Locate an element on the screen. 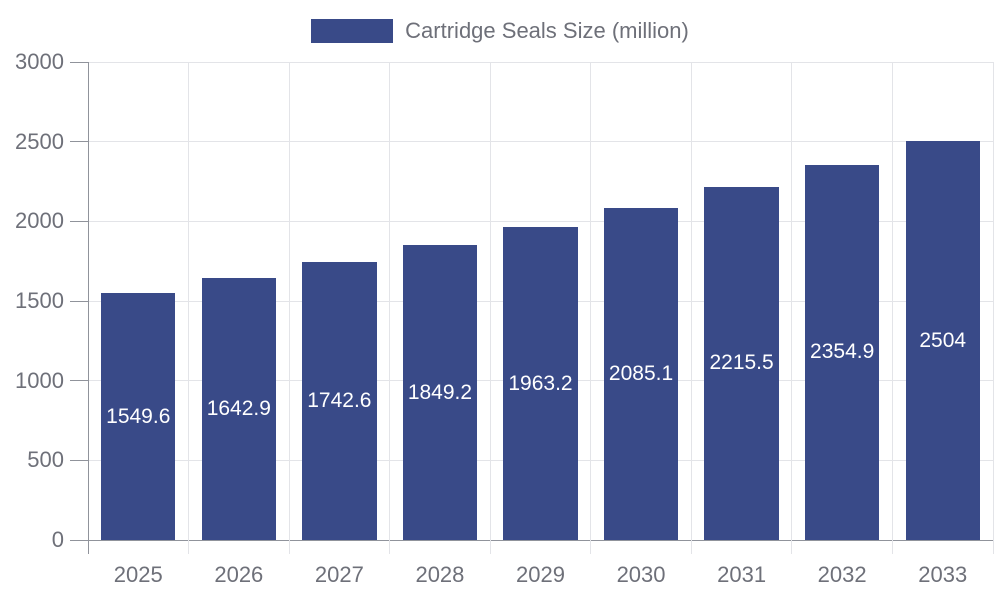  y-tick-label: 1000 is located at coordinates (39, 380).